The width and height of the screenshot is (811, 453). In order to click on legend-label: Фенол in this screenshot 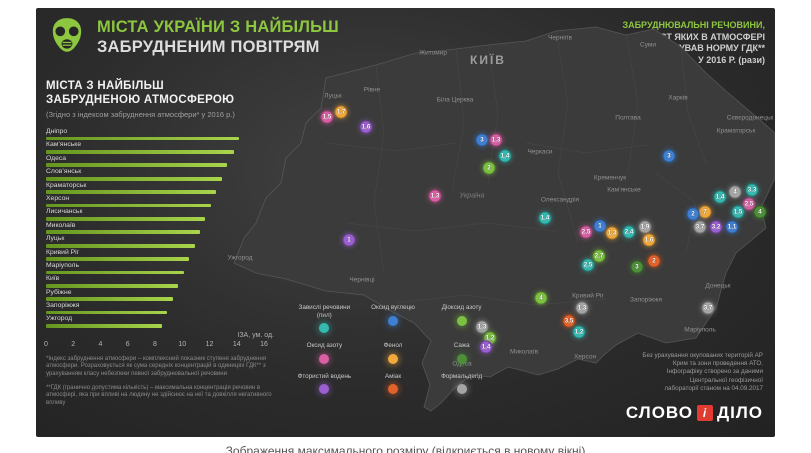, I will do `click(393, 346)`.